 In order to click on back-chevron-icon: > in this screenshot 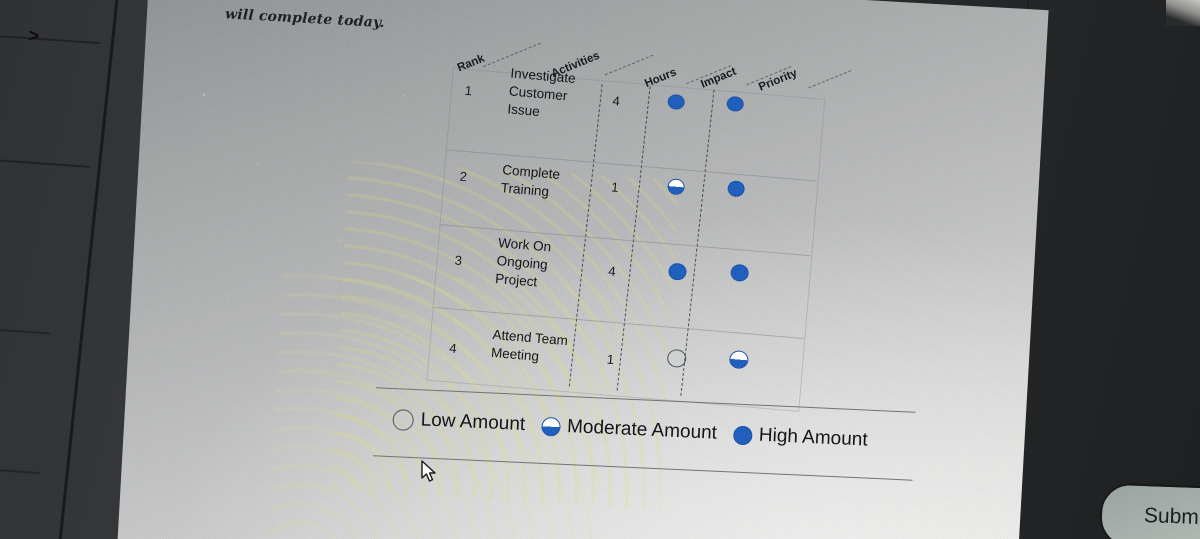, I will do `click(34, 36)`.